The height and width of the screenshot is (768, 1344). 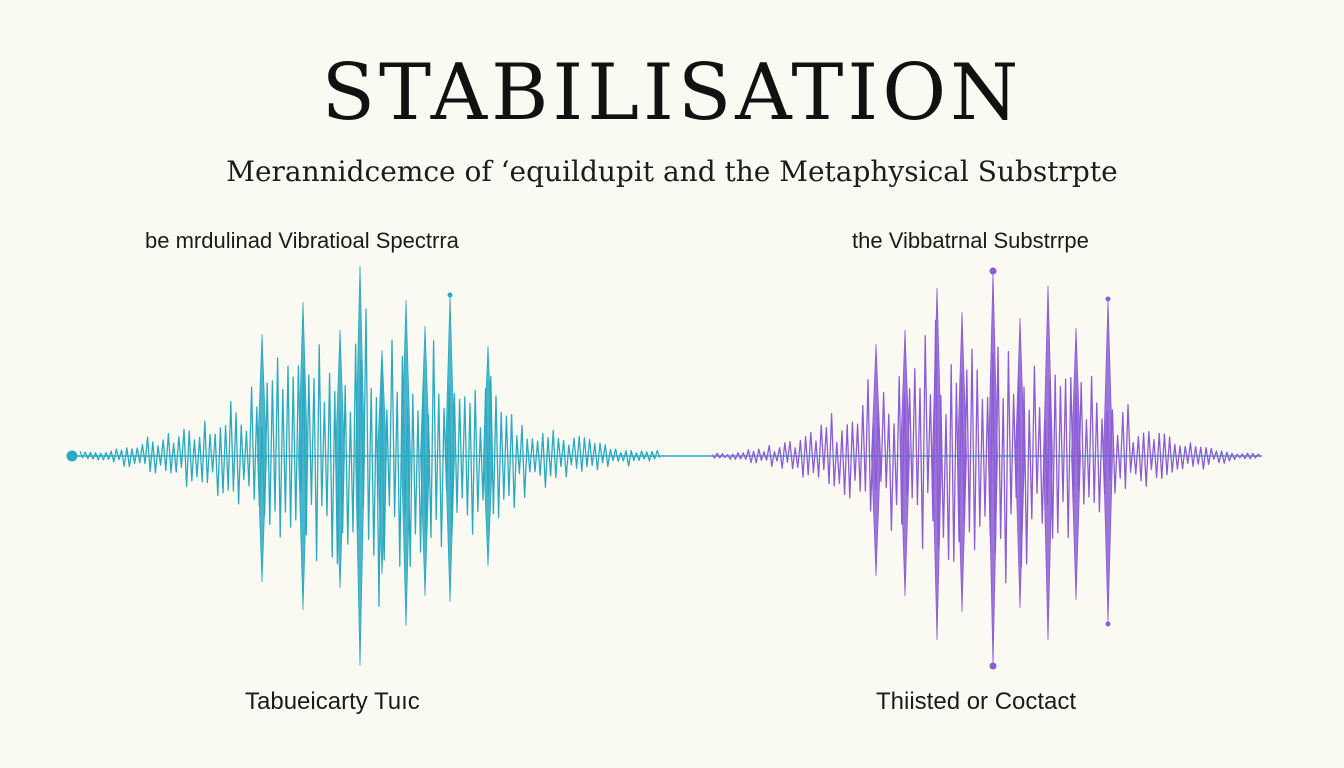 I want to click on right-waveform-top-label: the Vibbatrnal Substrrpe, so click(x=970, y=240).